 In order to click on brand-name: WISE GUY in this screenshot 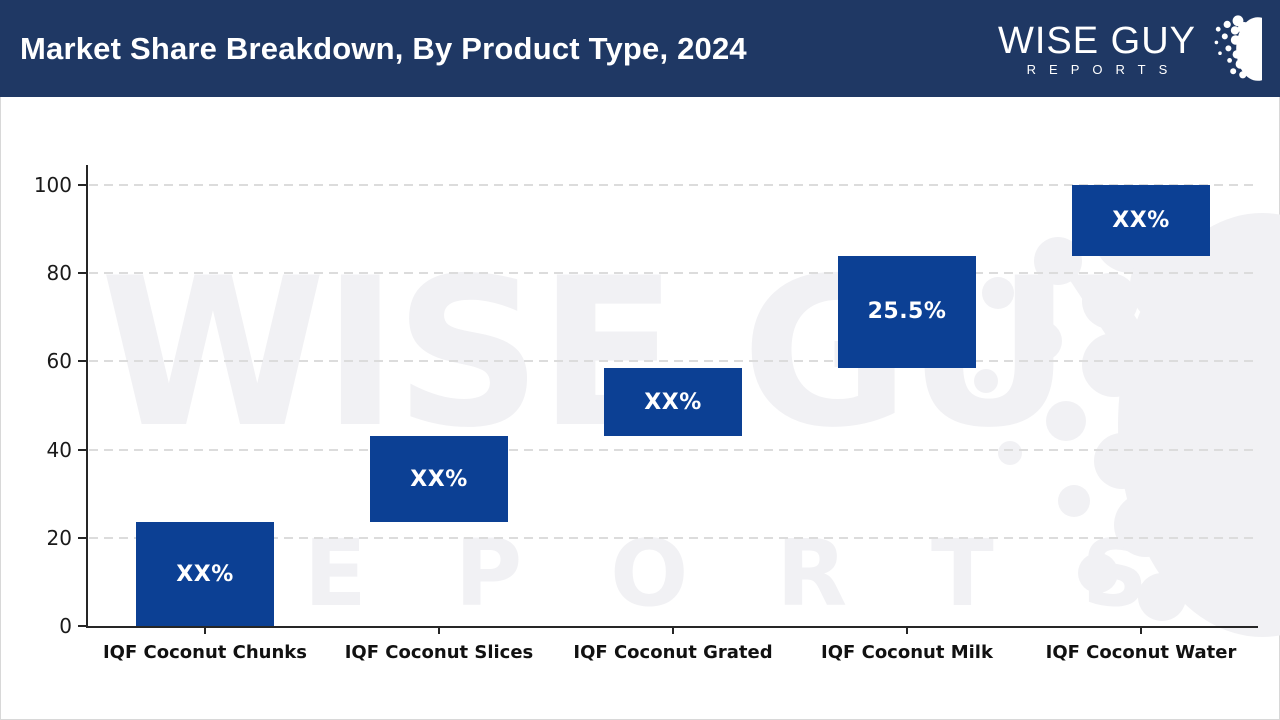, I will do `click(1096, 40)`.